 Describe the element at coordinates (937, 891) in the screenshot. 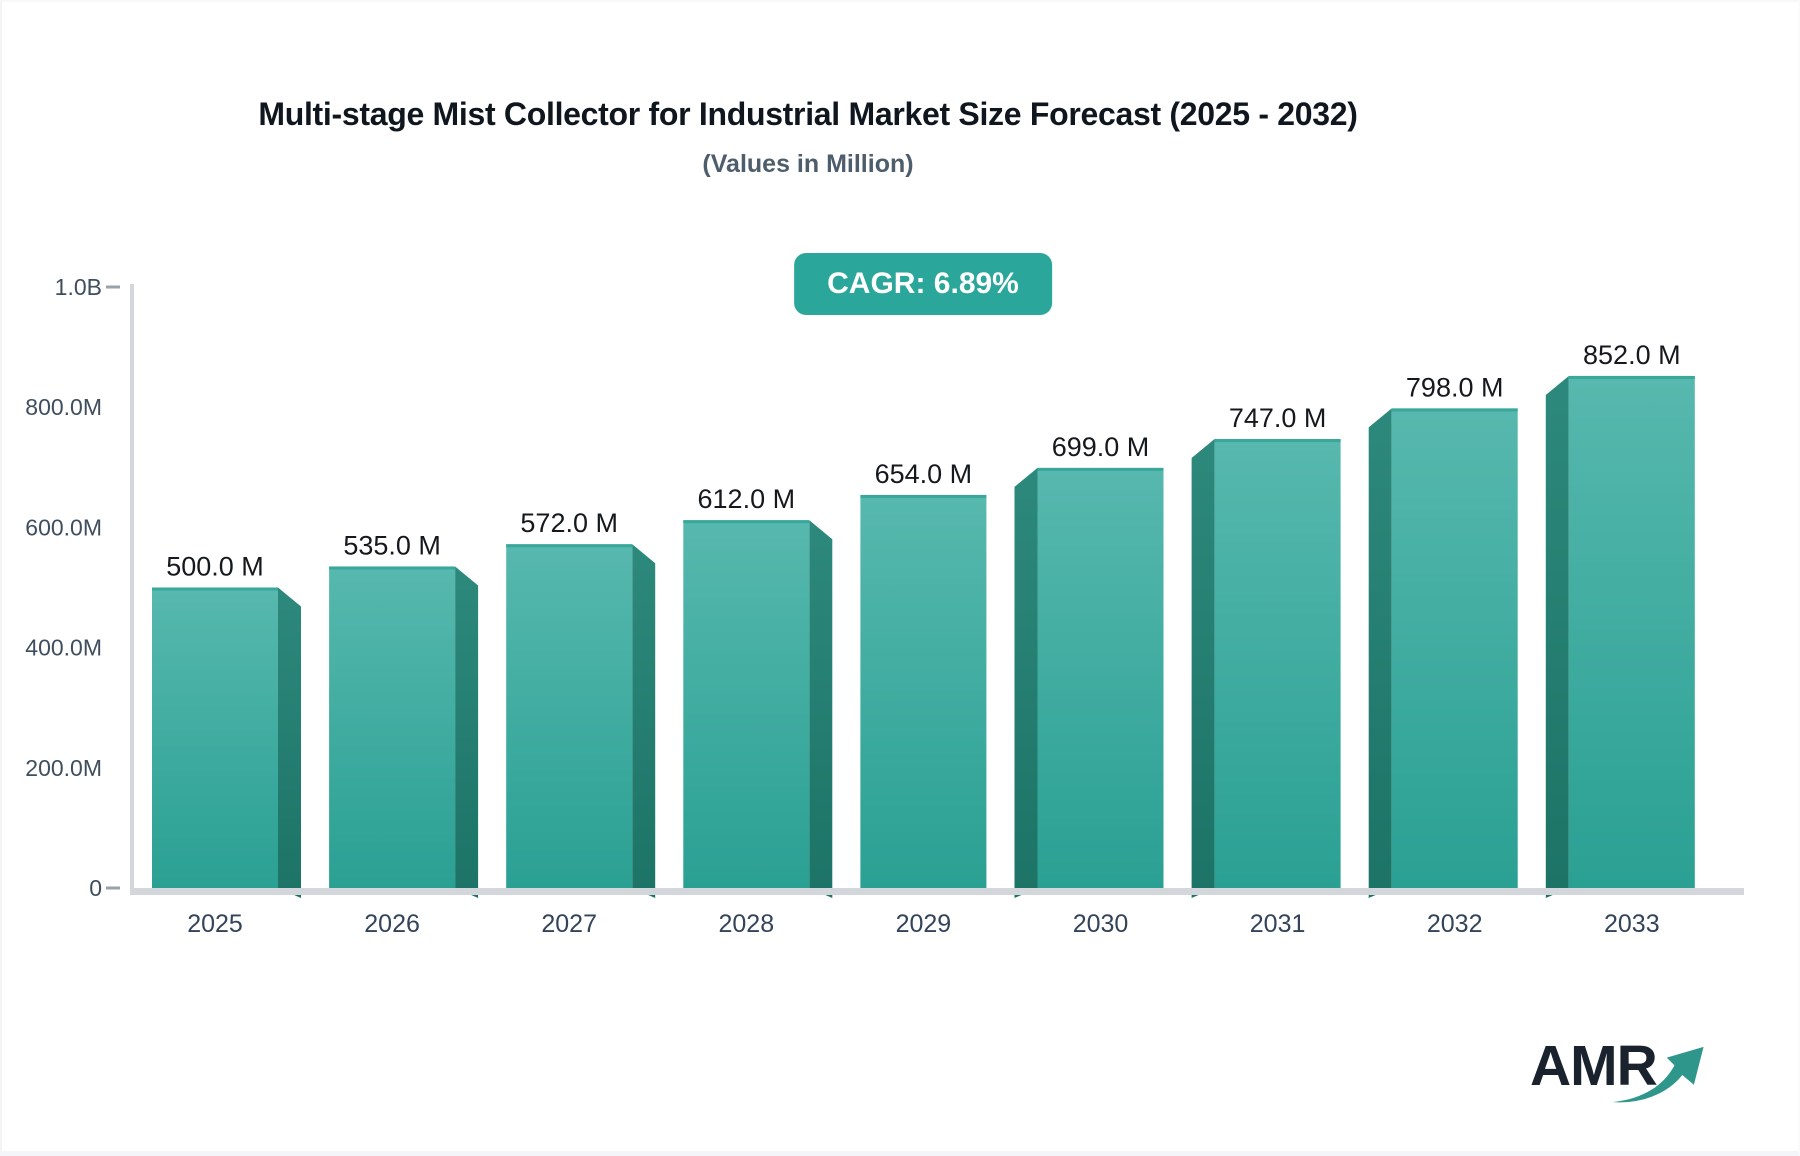

I see `x-axis-baseline` at that location.